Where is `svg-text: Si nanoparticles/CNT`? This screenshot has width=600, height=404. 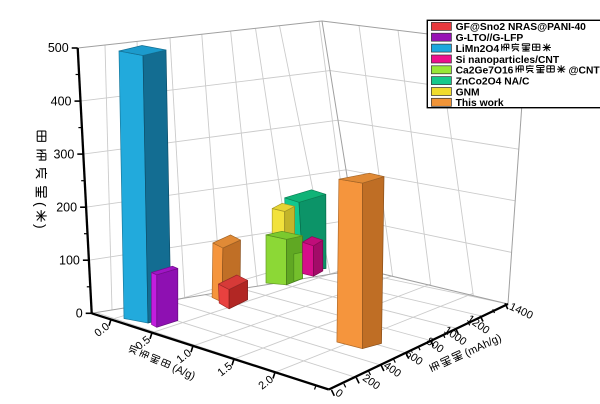 svg-text: Si nanoparticles/CNT is located at coordinates (508, 60).